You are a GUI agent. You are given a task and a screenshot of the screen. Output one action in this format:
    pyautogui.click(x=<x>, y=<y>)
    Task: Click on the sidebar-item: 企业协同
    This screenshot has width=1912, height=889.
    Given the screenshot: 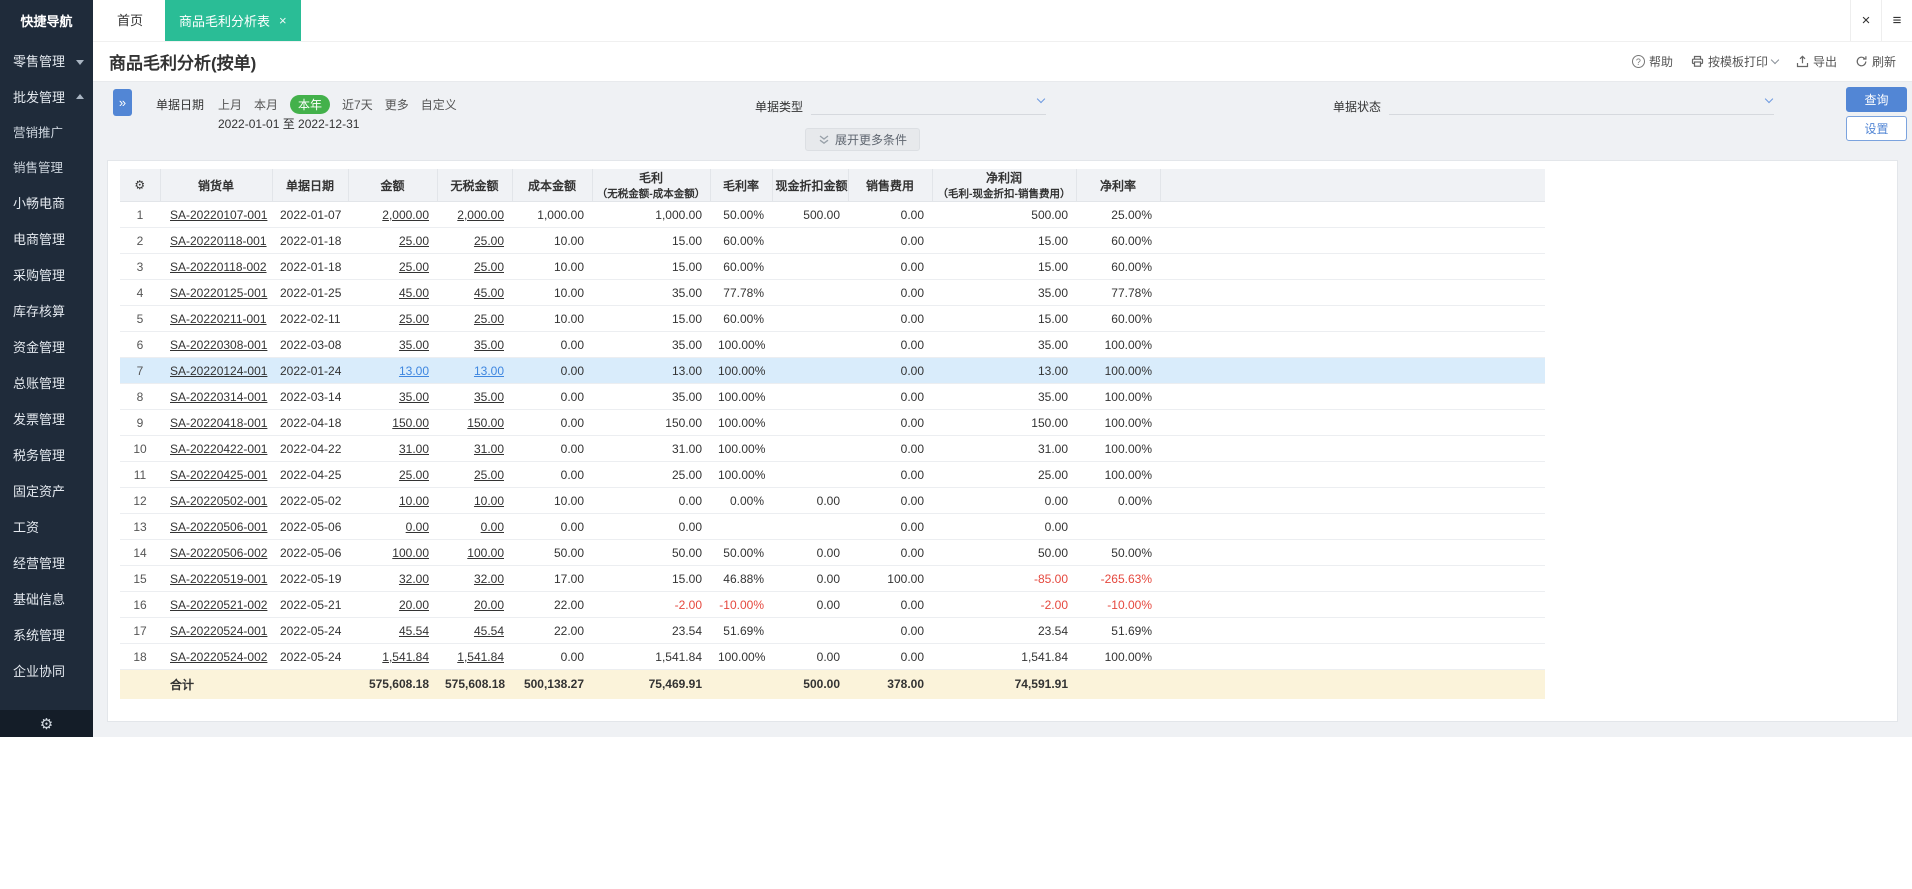 What is the action you would take?
    pyautogui.click(x=46, y=672)
    